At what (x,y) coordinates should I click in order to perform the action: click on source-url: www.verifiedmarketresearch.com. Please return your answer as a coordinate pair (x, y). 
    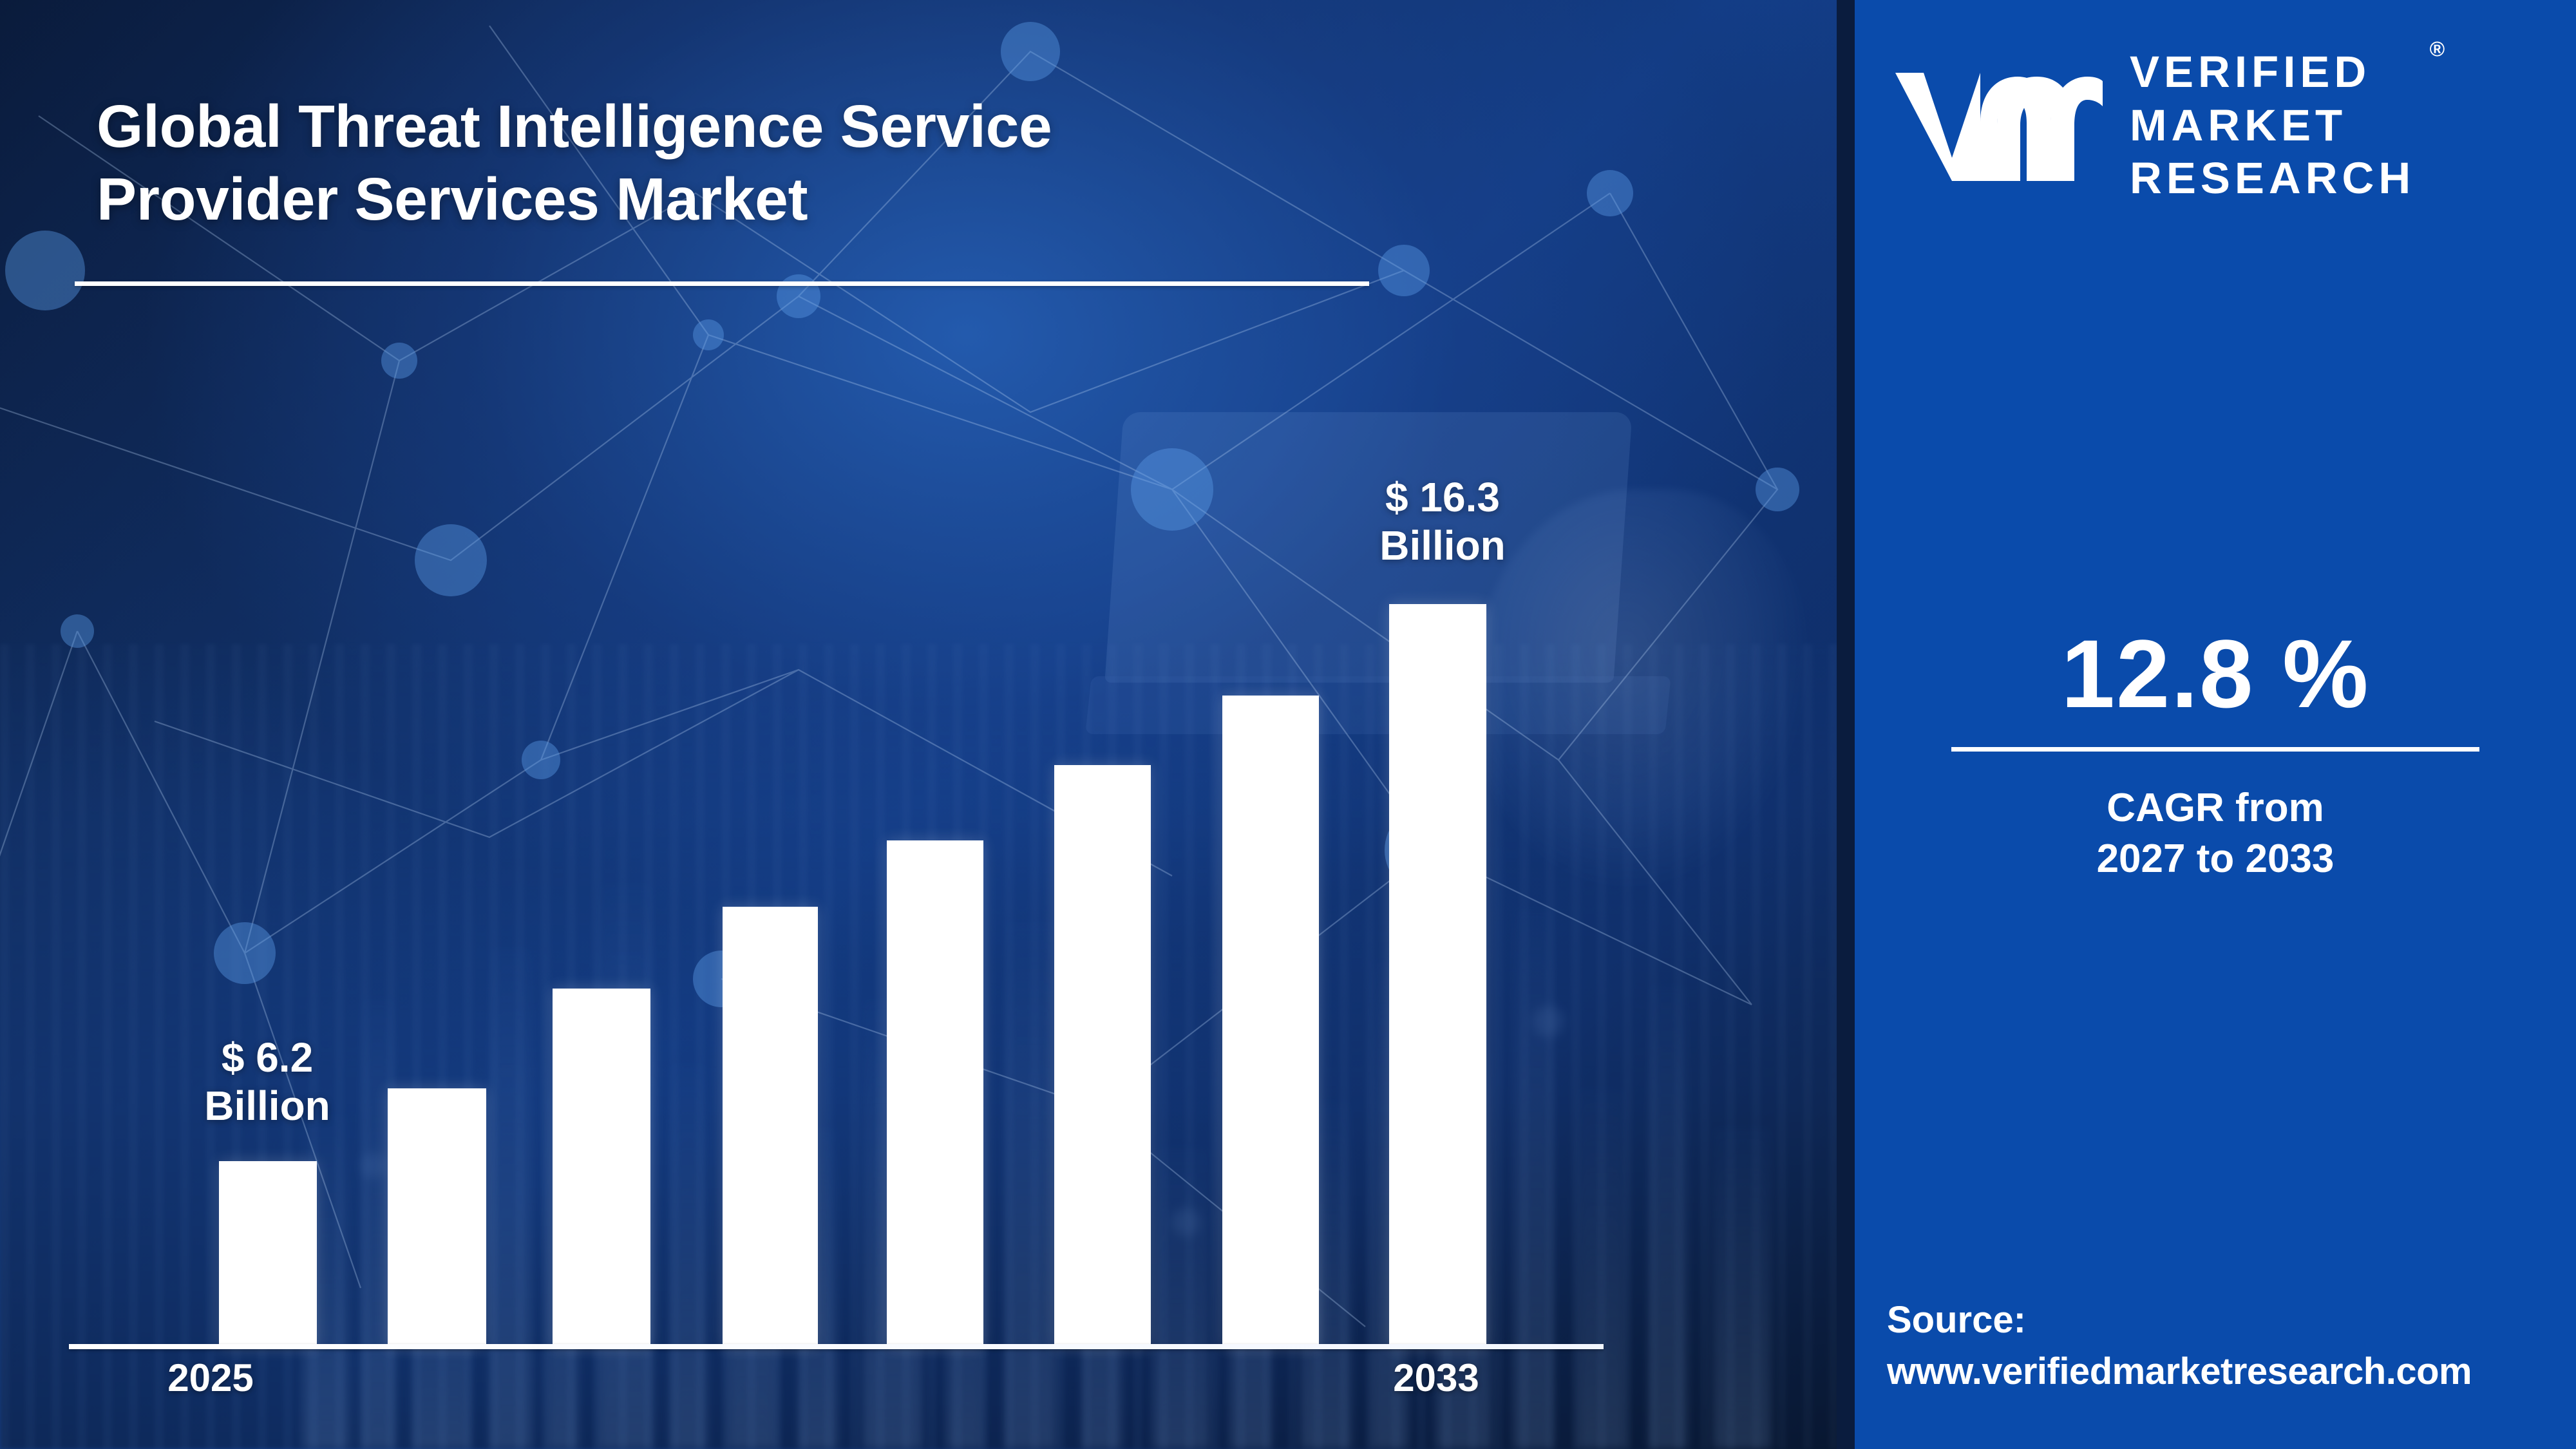
    Looking at the image, I should click on (2179, 1372).